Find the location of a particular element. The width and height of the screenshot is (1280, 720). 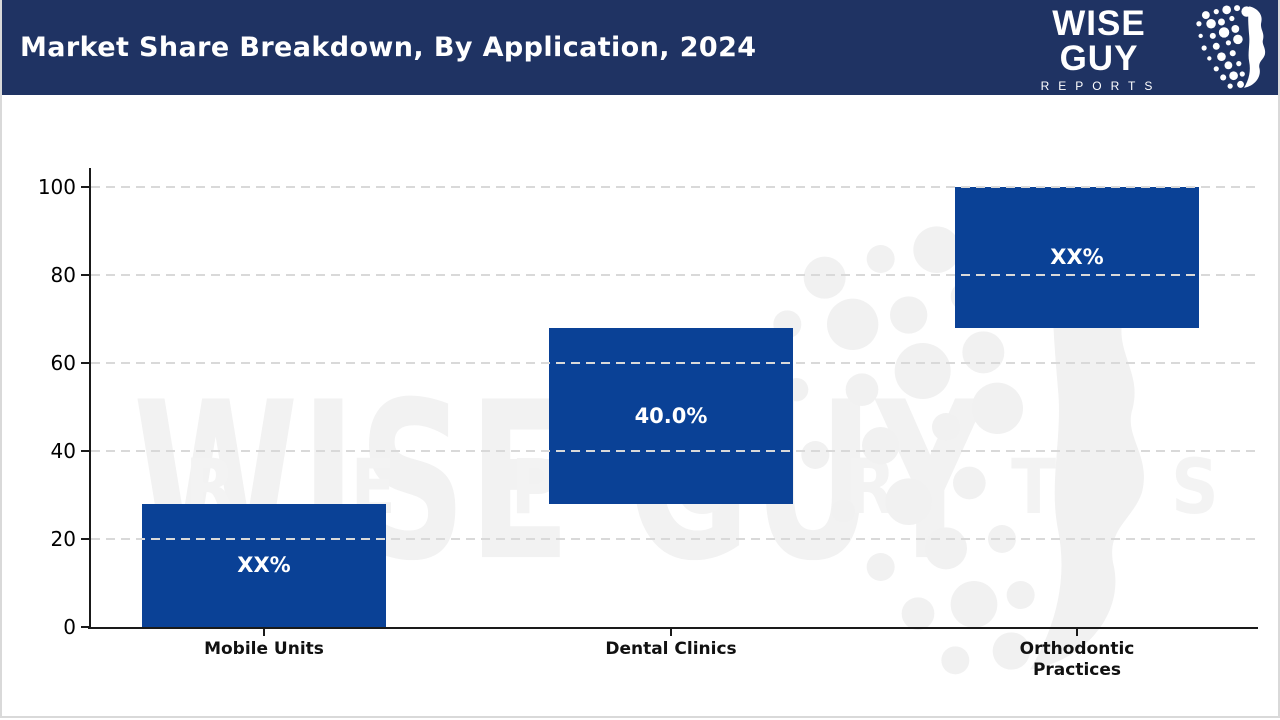

brand-logo-text: WISE GUY REPORTS is located at coordinates (1099, 49).